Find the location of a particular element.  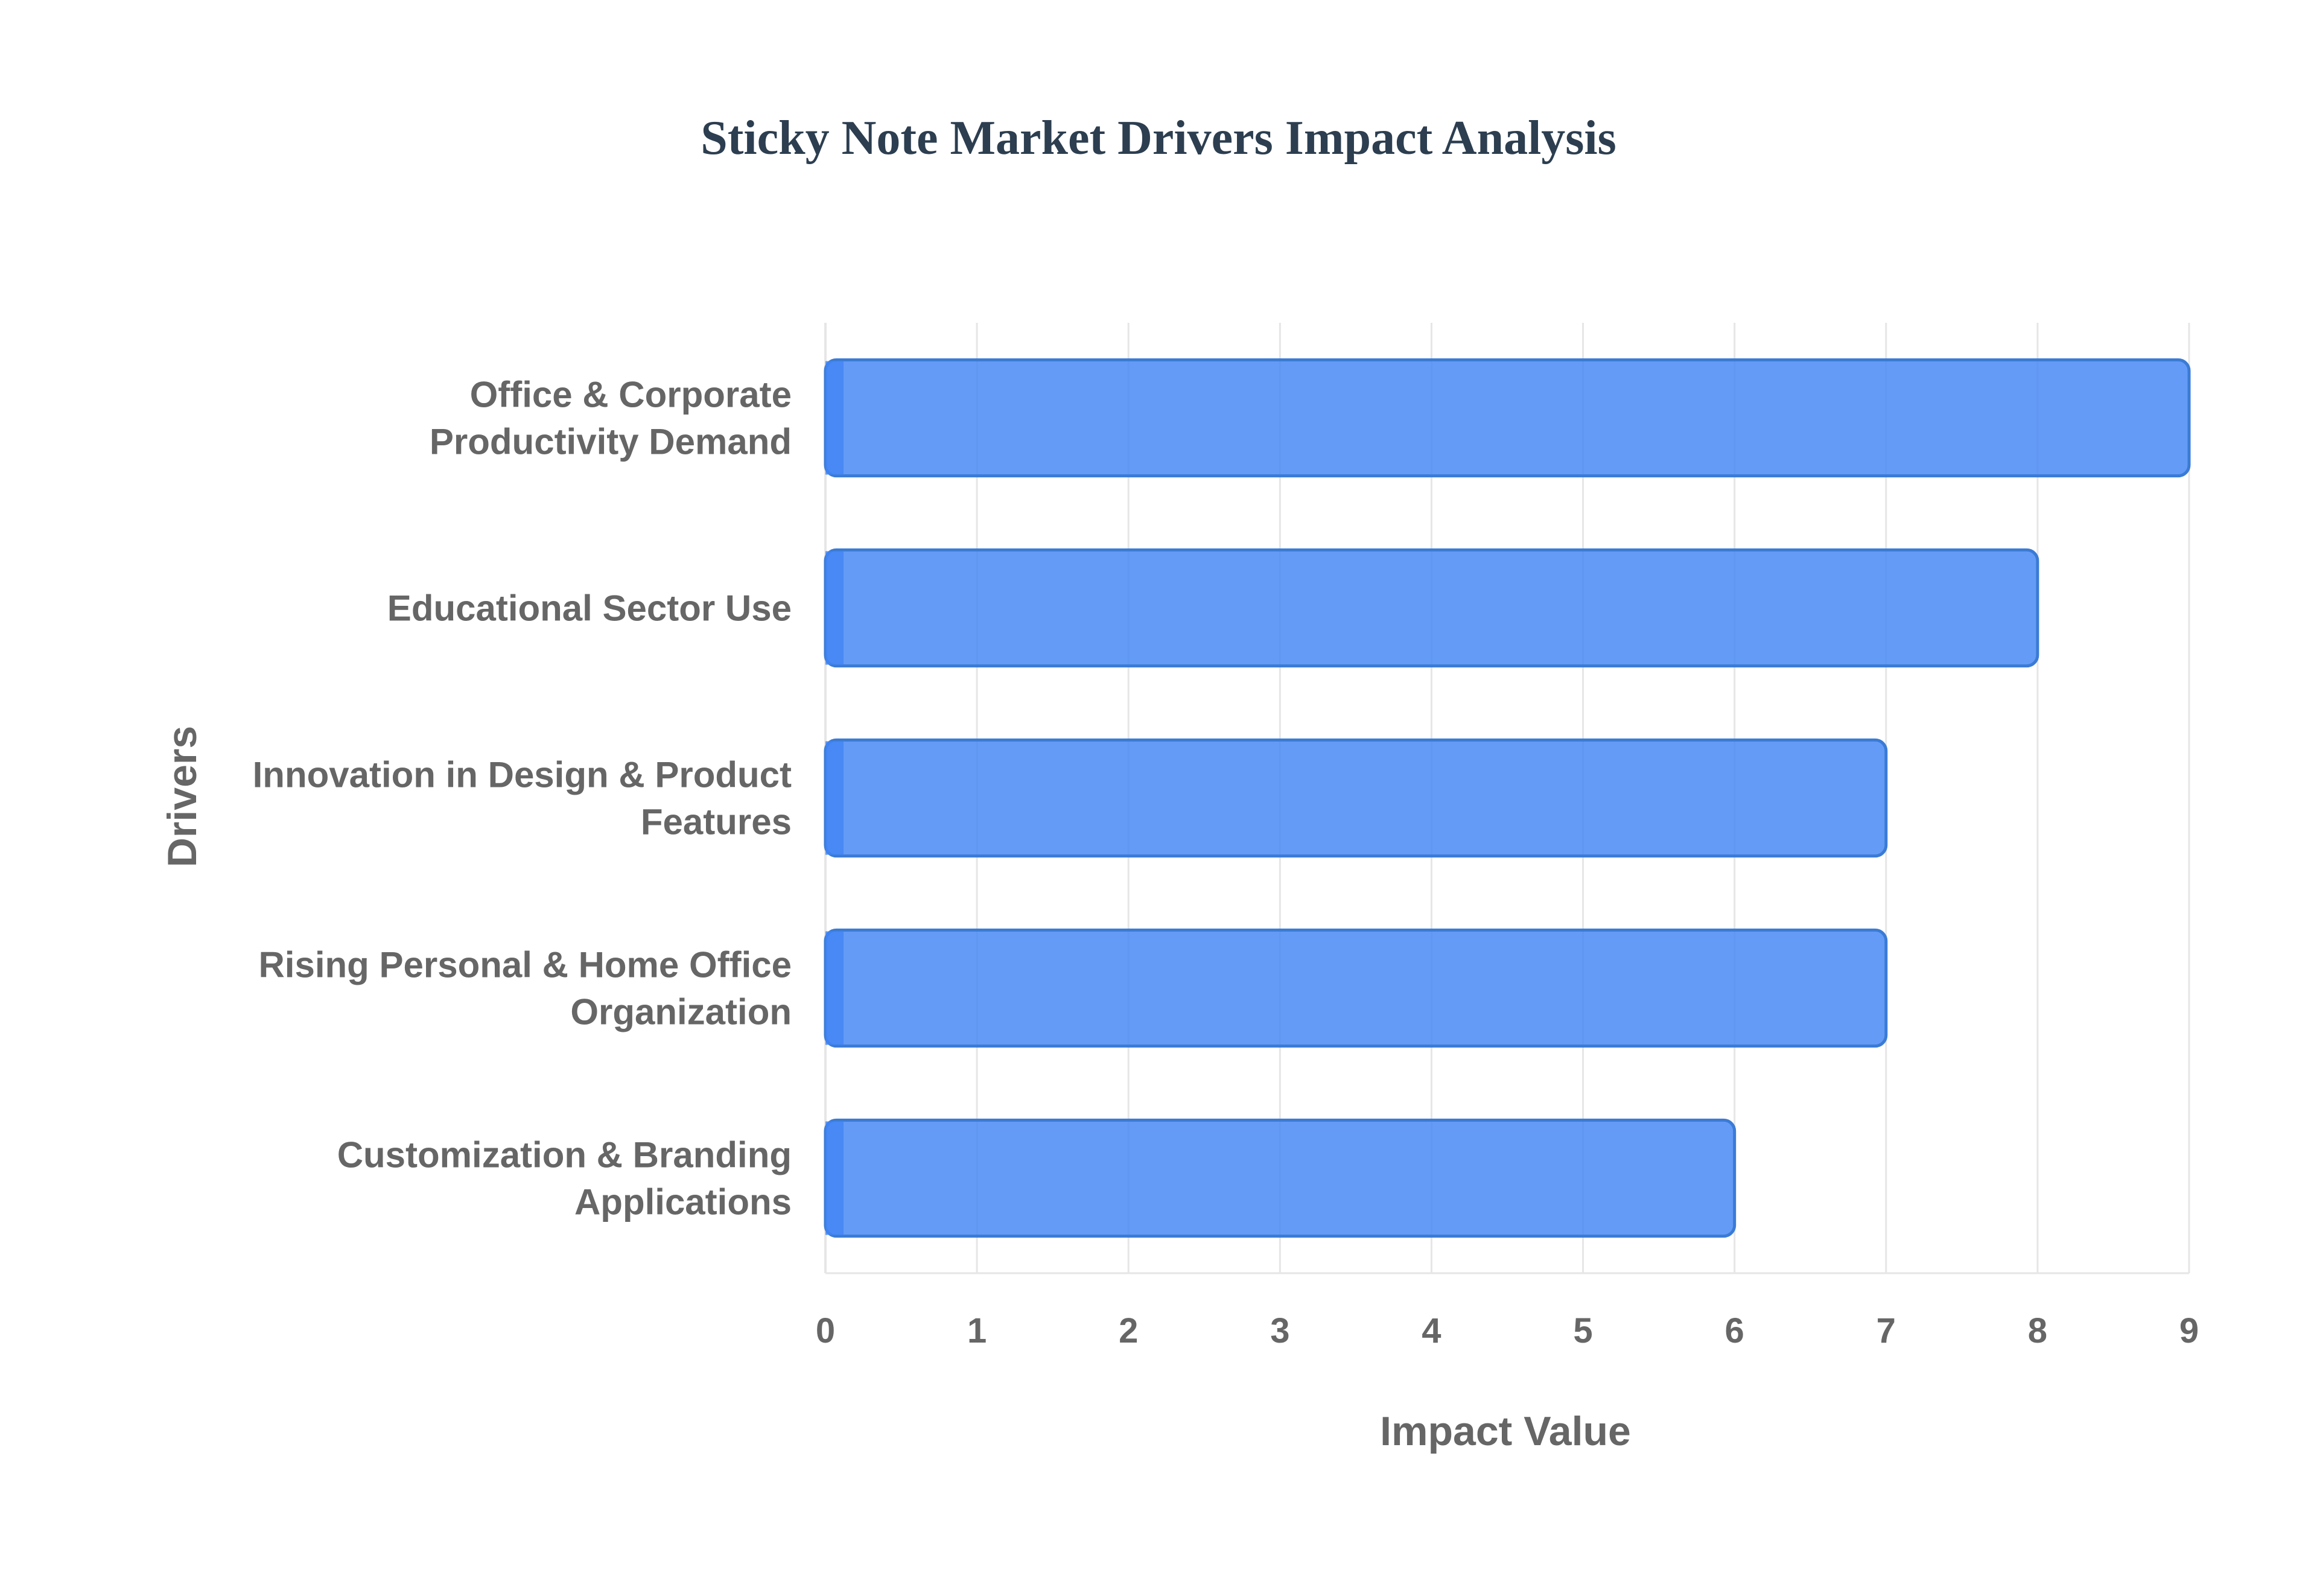

x-tick-label: 1 is located at coordinates (977, 1331).